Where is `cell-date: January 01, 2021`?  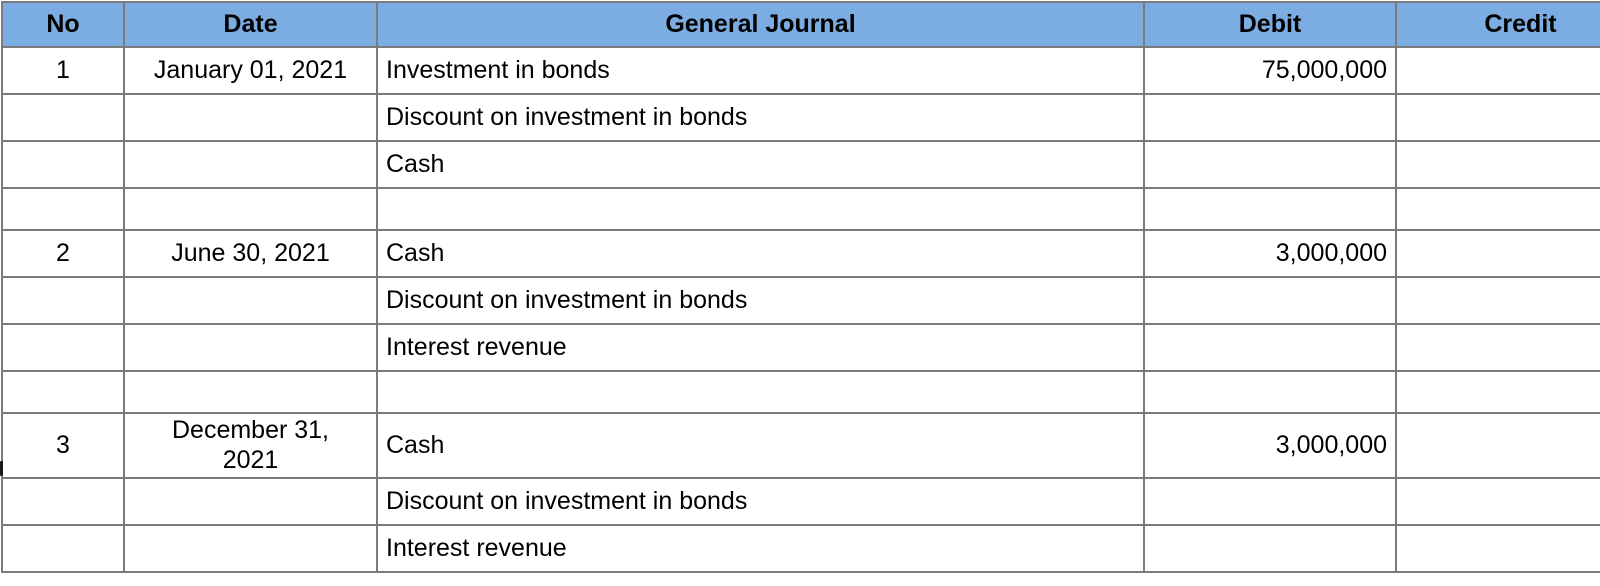 cell-date: January 01, 2021 is located at coordinates (250, 70).